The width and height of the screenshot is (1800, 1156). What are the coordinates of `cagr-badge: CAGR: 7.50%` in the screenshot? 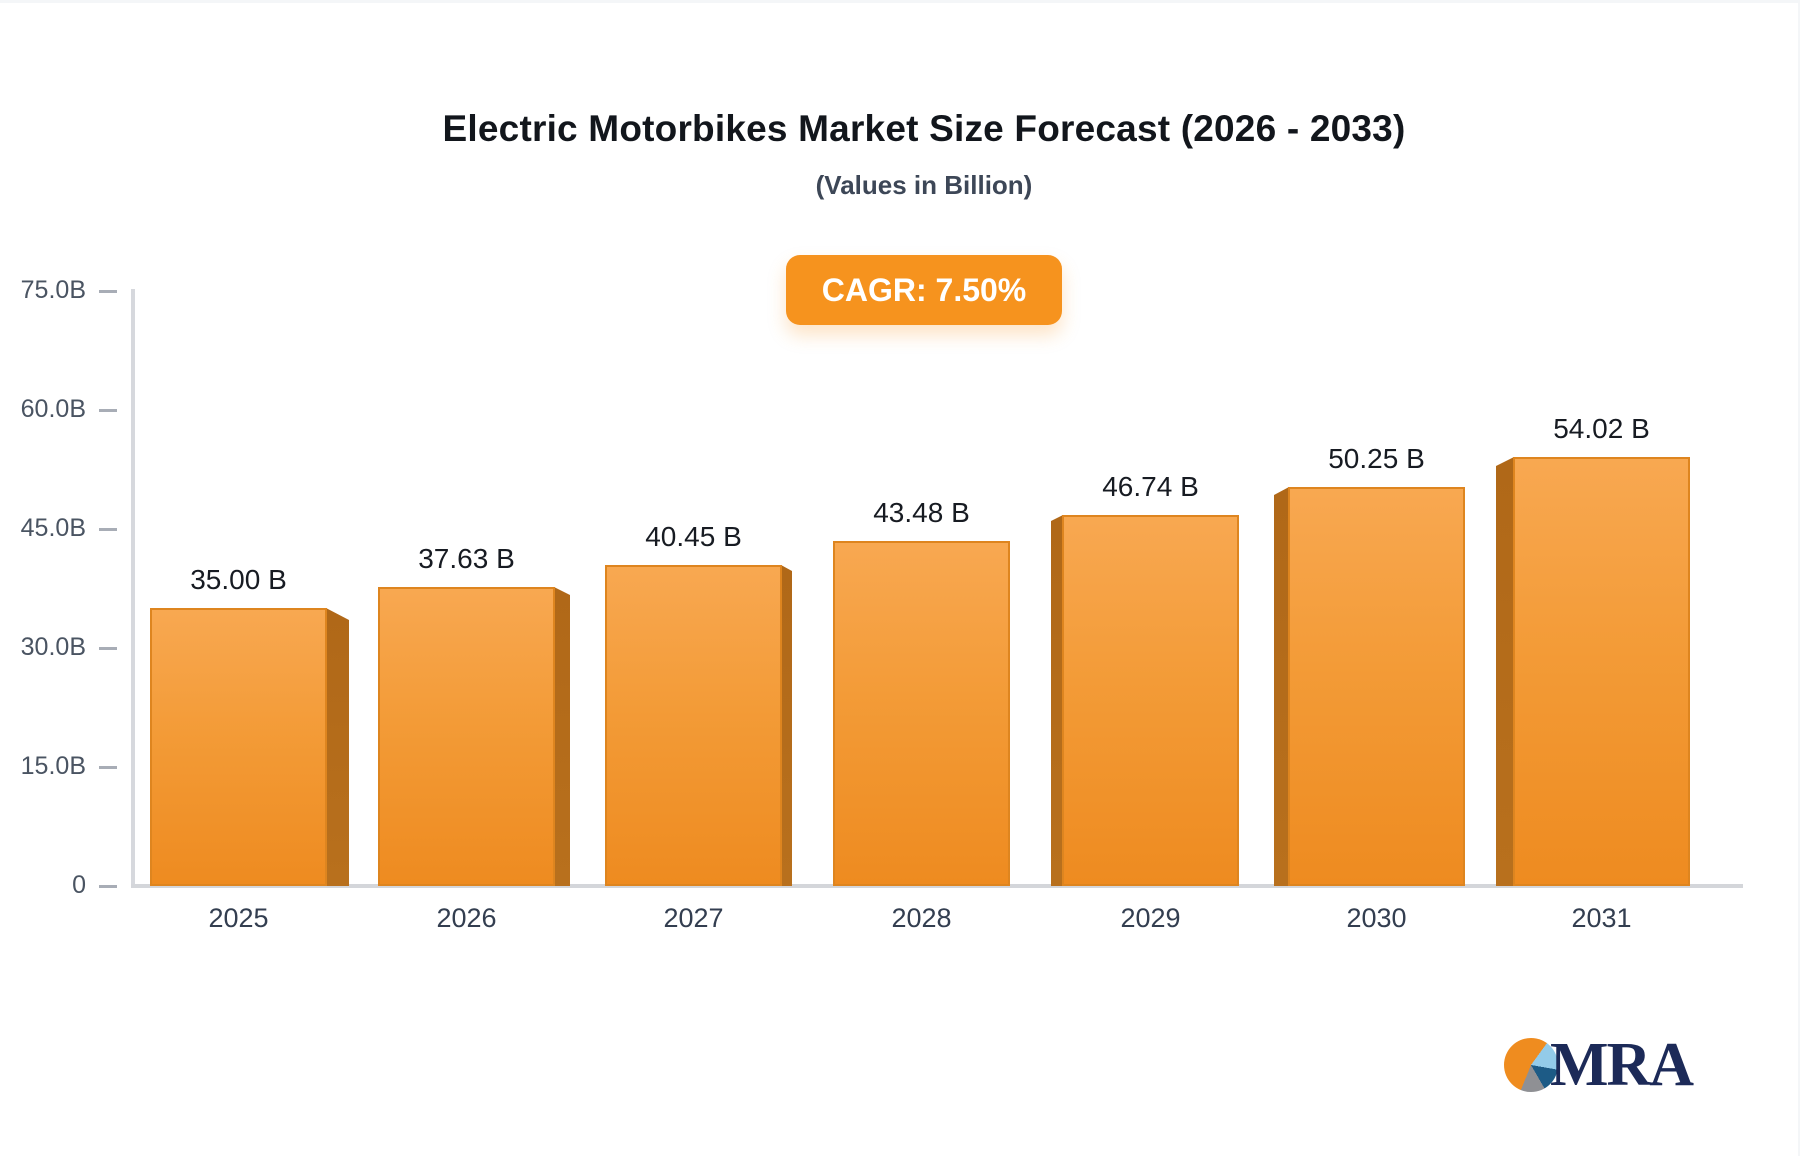 It's located at (924, 290).